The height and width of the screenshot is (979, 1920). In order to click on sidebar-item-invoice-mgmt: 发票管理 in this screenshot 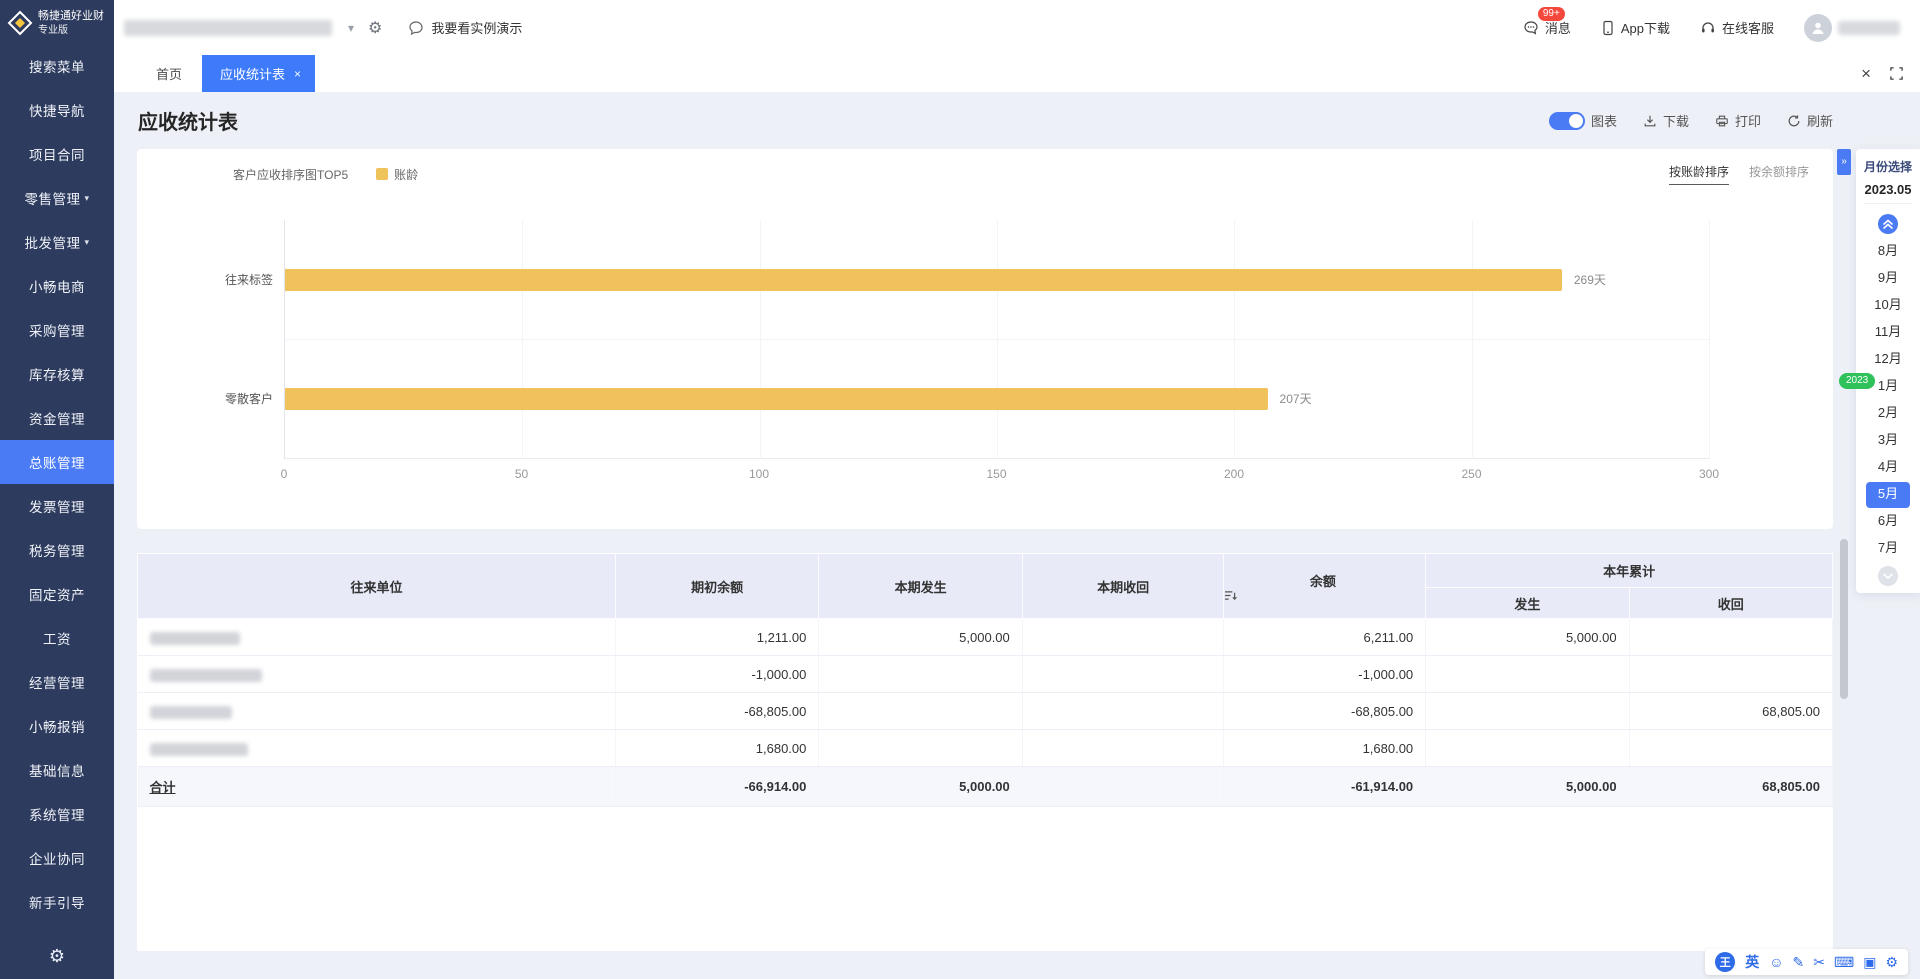, I will do `click(57, 508)`.